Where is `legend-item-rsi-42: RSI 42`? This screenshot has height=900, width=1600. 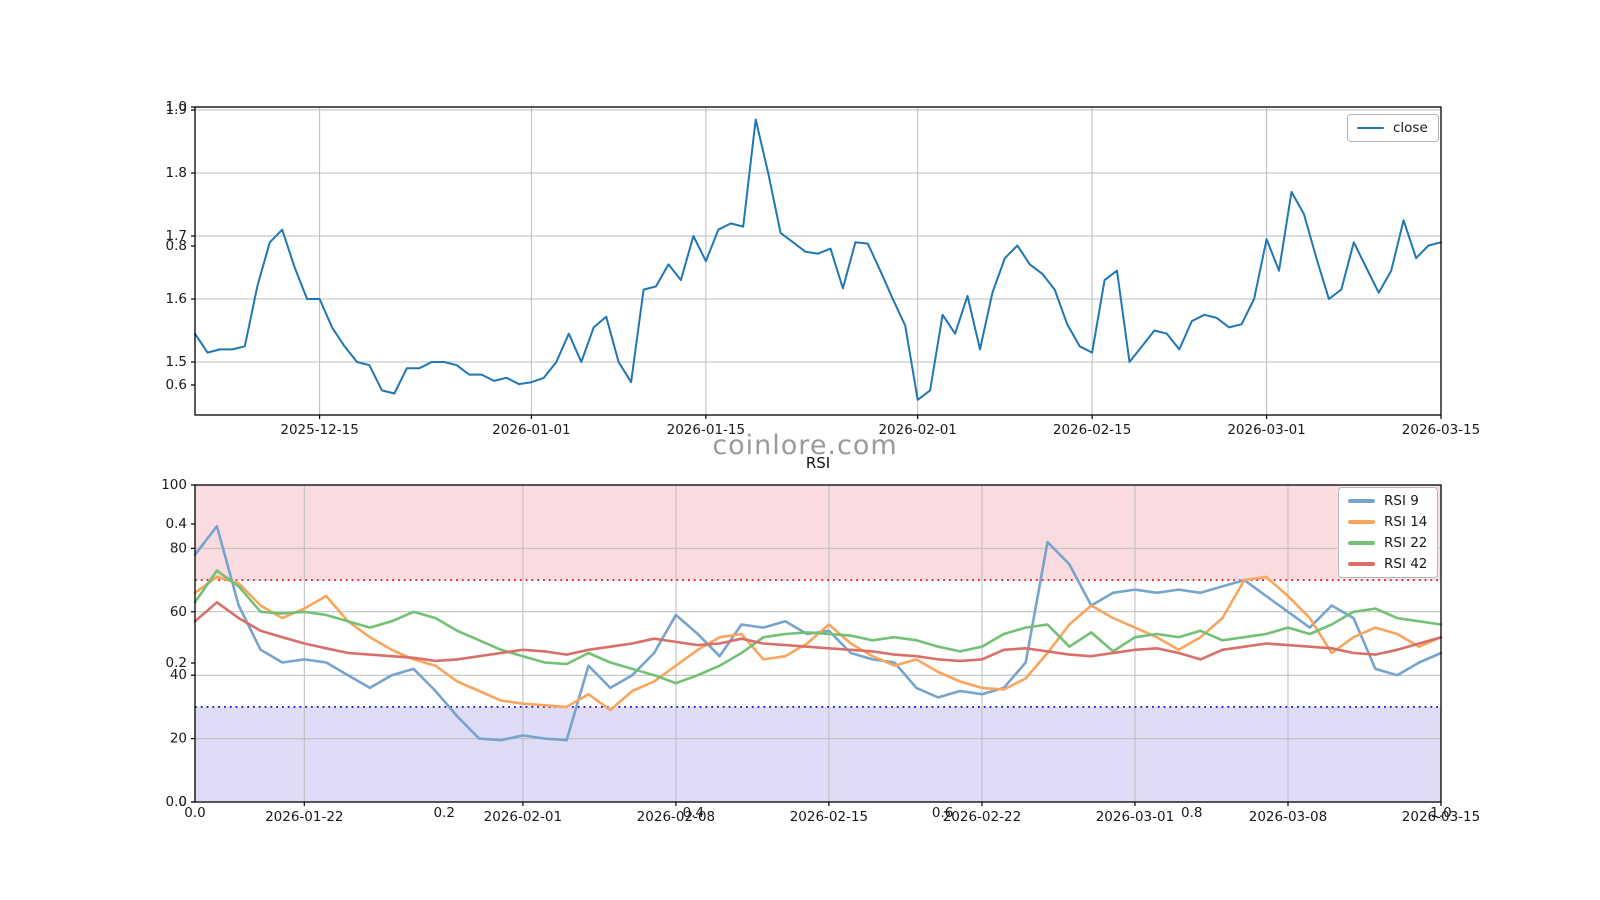 legend-item-rsi-42: RSI 42 is located at coordinates (1387, 564).